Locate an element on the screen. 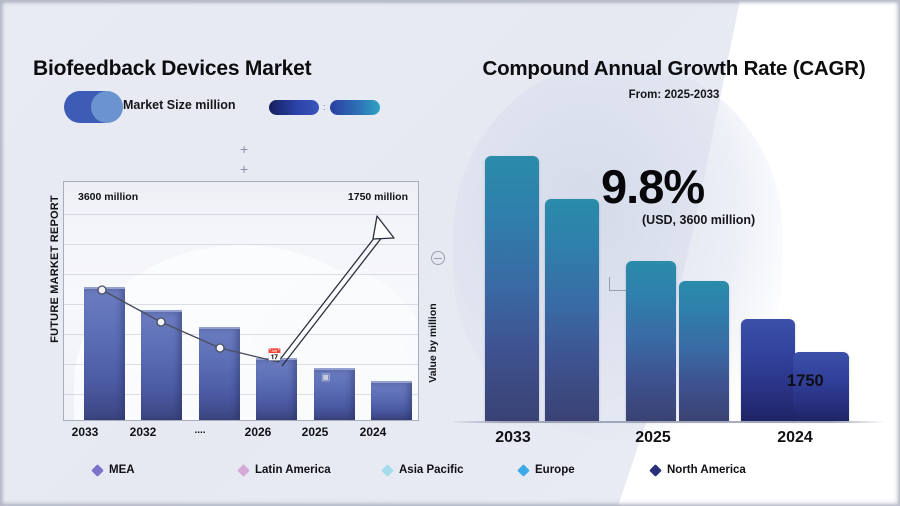  minus-circle-icon is located at coordinates (438, 258).